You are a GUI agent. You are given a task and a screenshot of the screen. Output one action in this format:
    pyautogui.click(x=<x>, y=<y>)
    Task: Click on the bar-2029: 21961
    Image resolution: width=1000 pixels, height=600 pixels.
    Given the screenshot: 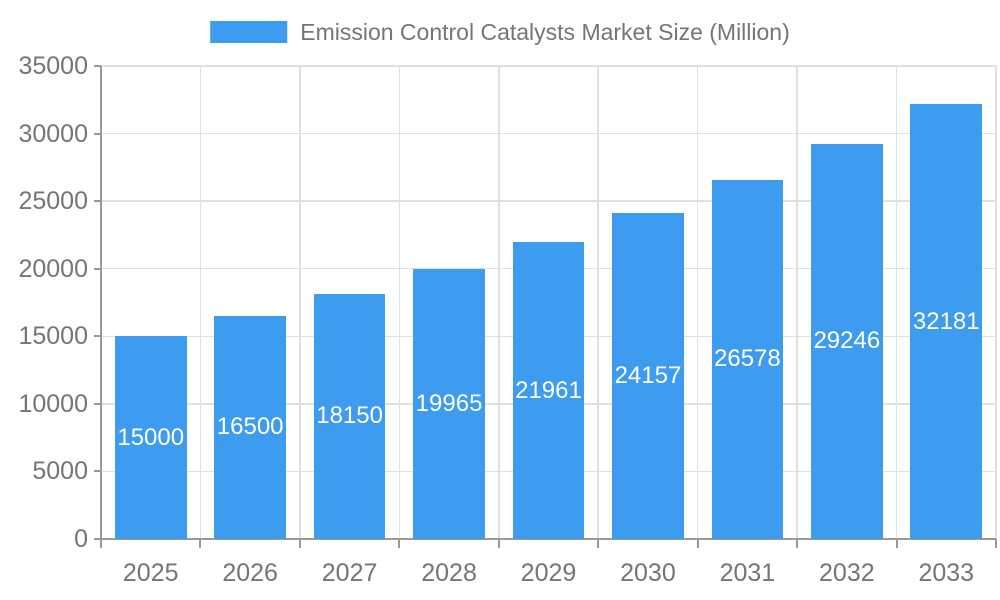 What is the action you would take?
    pyautogui.click(x=548, y=390)
    